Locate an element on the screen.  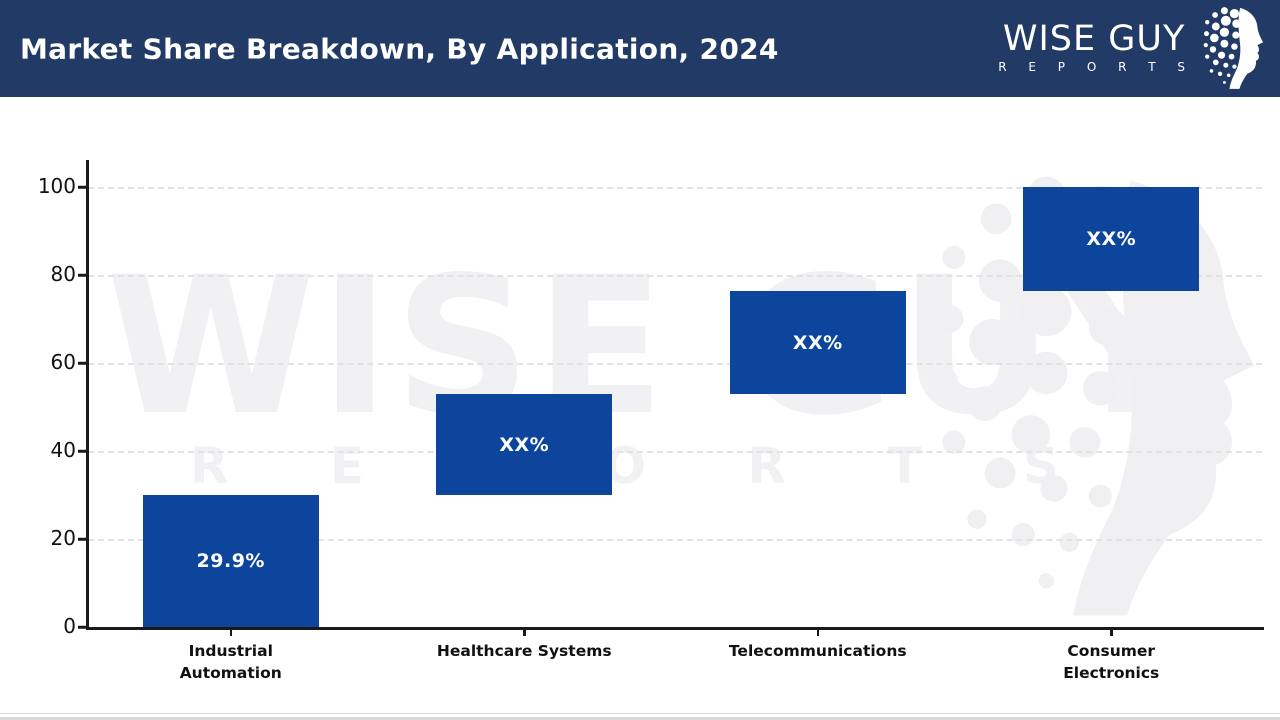
bar-industrial-automation: 29.9% is located at coordinates (230, 561).